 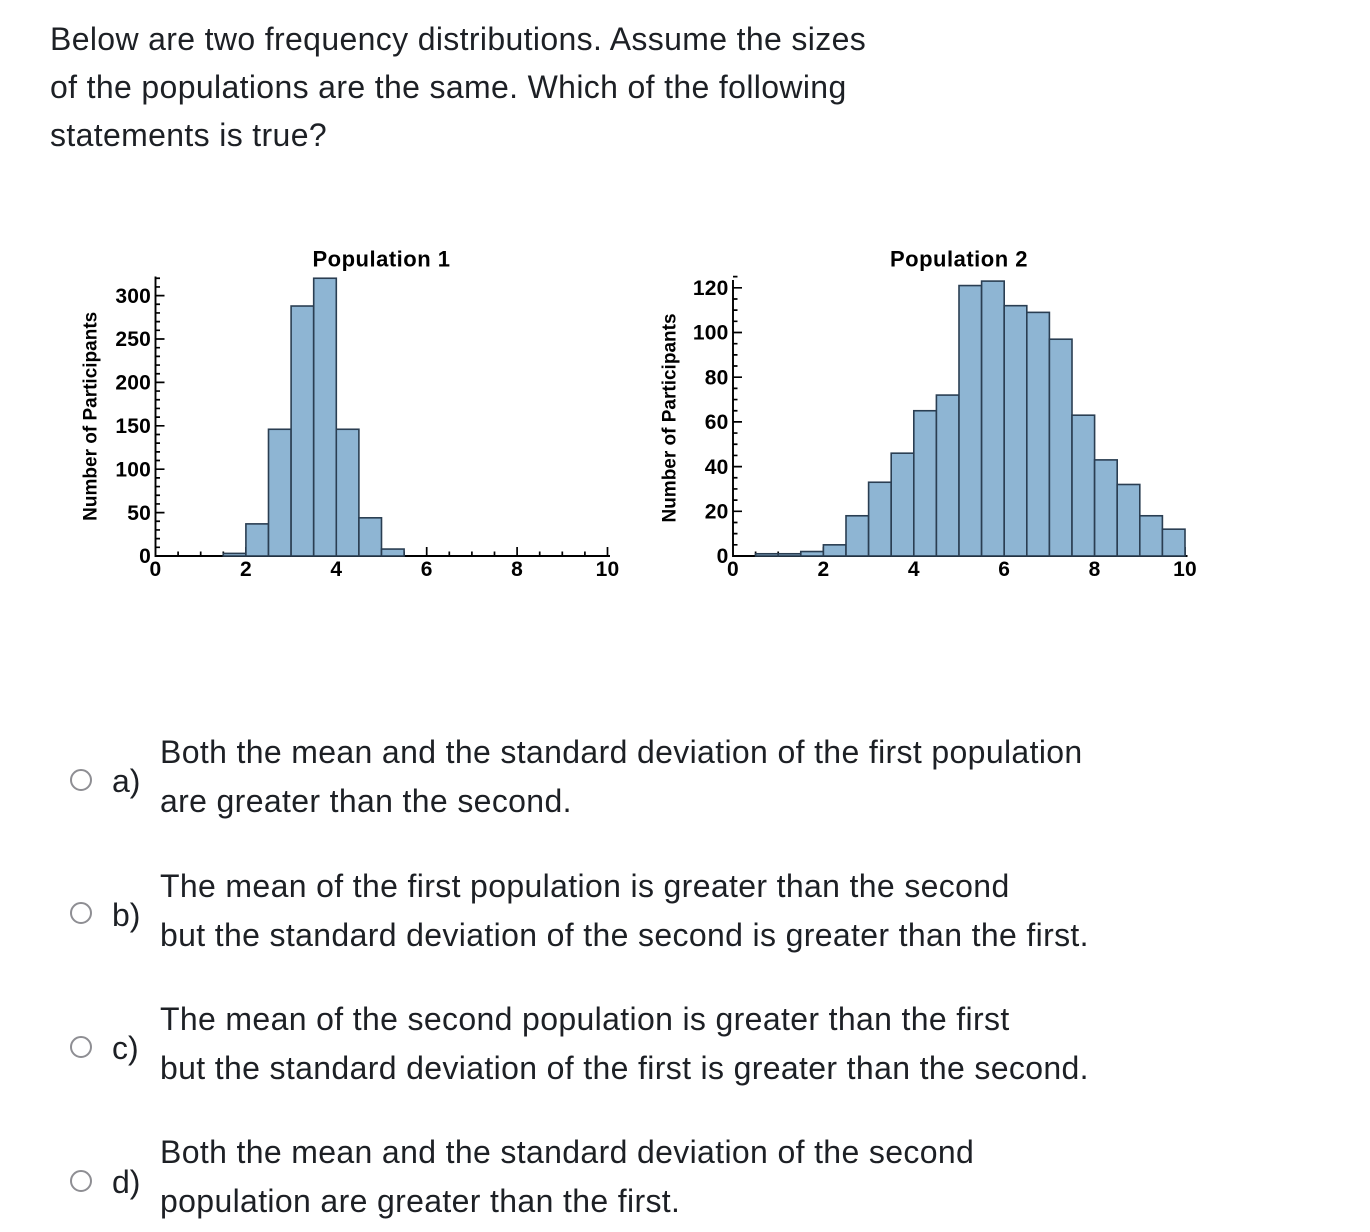 What do you see at coordinates (133, 339) in the screenshot?
I see `svg-text: 250` at bounding box center [133, 339].